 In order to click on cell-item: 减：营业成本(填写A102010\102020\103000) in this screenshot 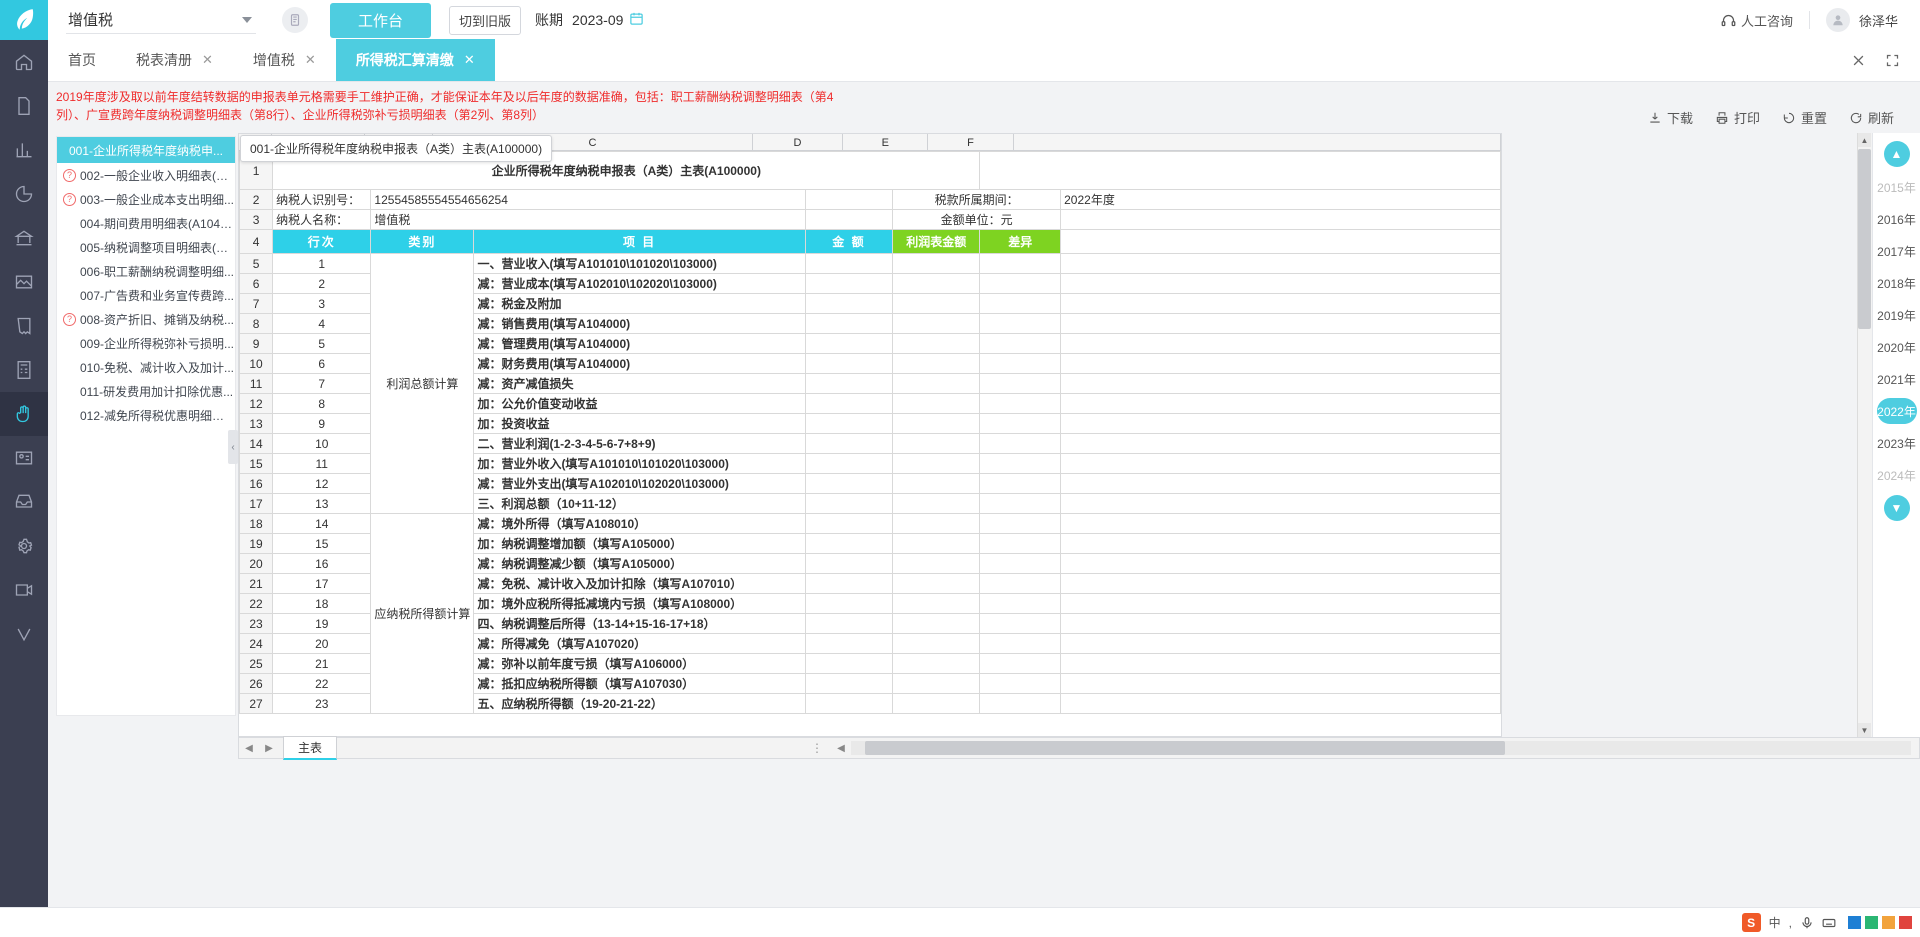, I will do `click(639, 283)`.